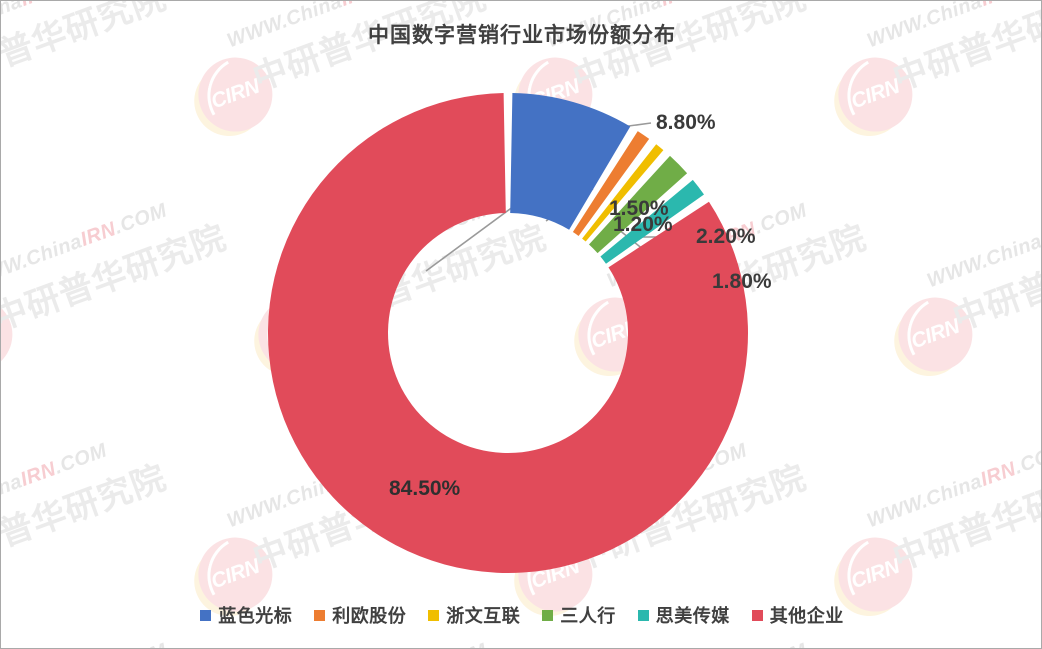 The image size is (1042, 649). I want to click on legend-item: 三人行, so click(579, 615).